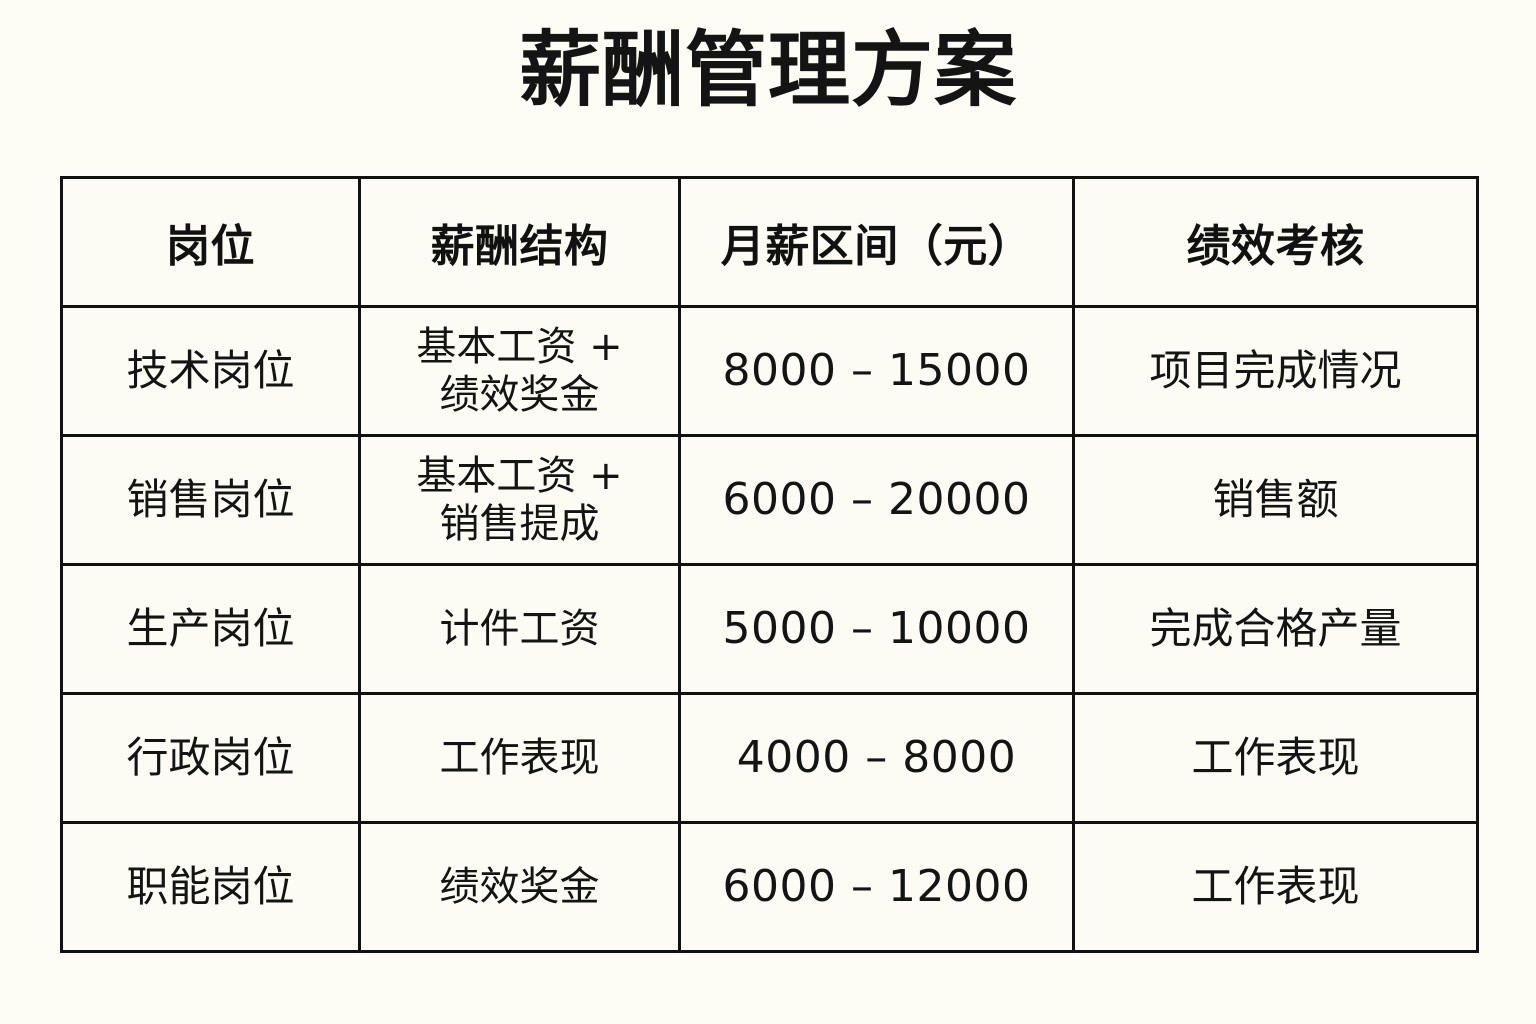 The image size is (1536, 1024). What do you see at coordinates (519, 242) in the screenshot?
I see `column-header-structure: 薪酬结构` at bounding box center [519, 242].